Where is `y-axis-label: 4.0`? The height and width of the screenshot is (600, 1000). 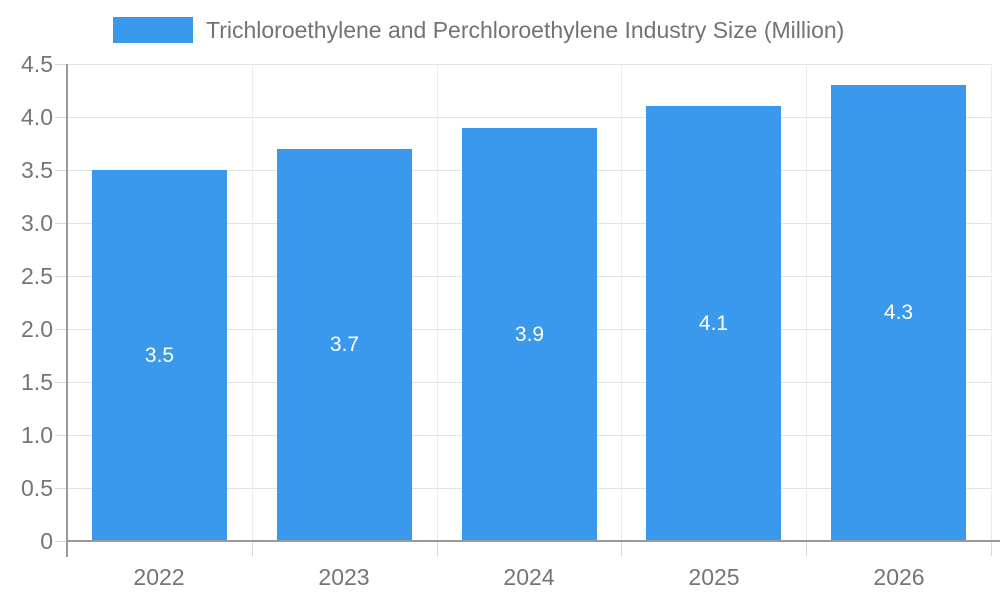
y-axis-label: 4.0 is located at coordinates (37, 117).